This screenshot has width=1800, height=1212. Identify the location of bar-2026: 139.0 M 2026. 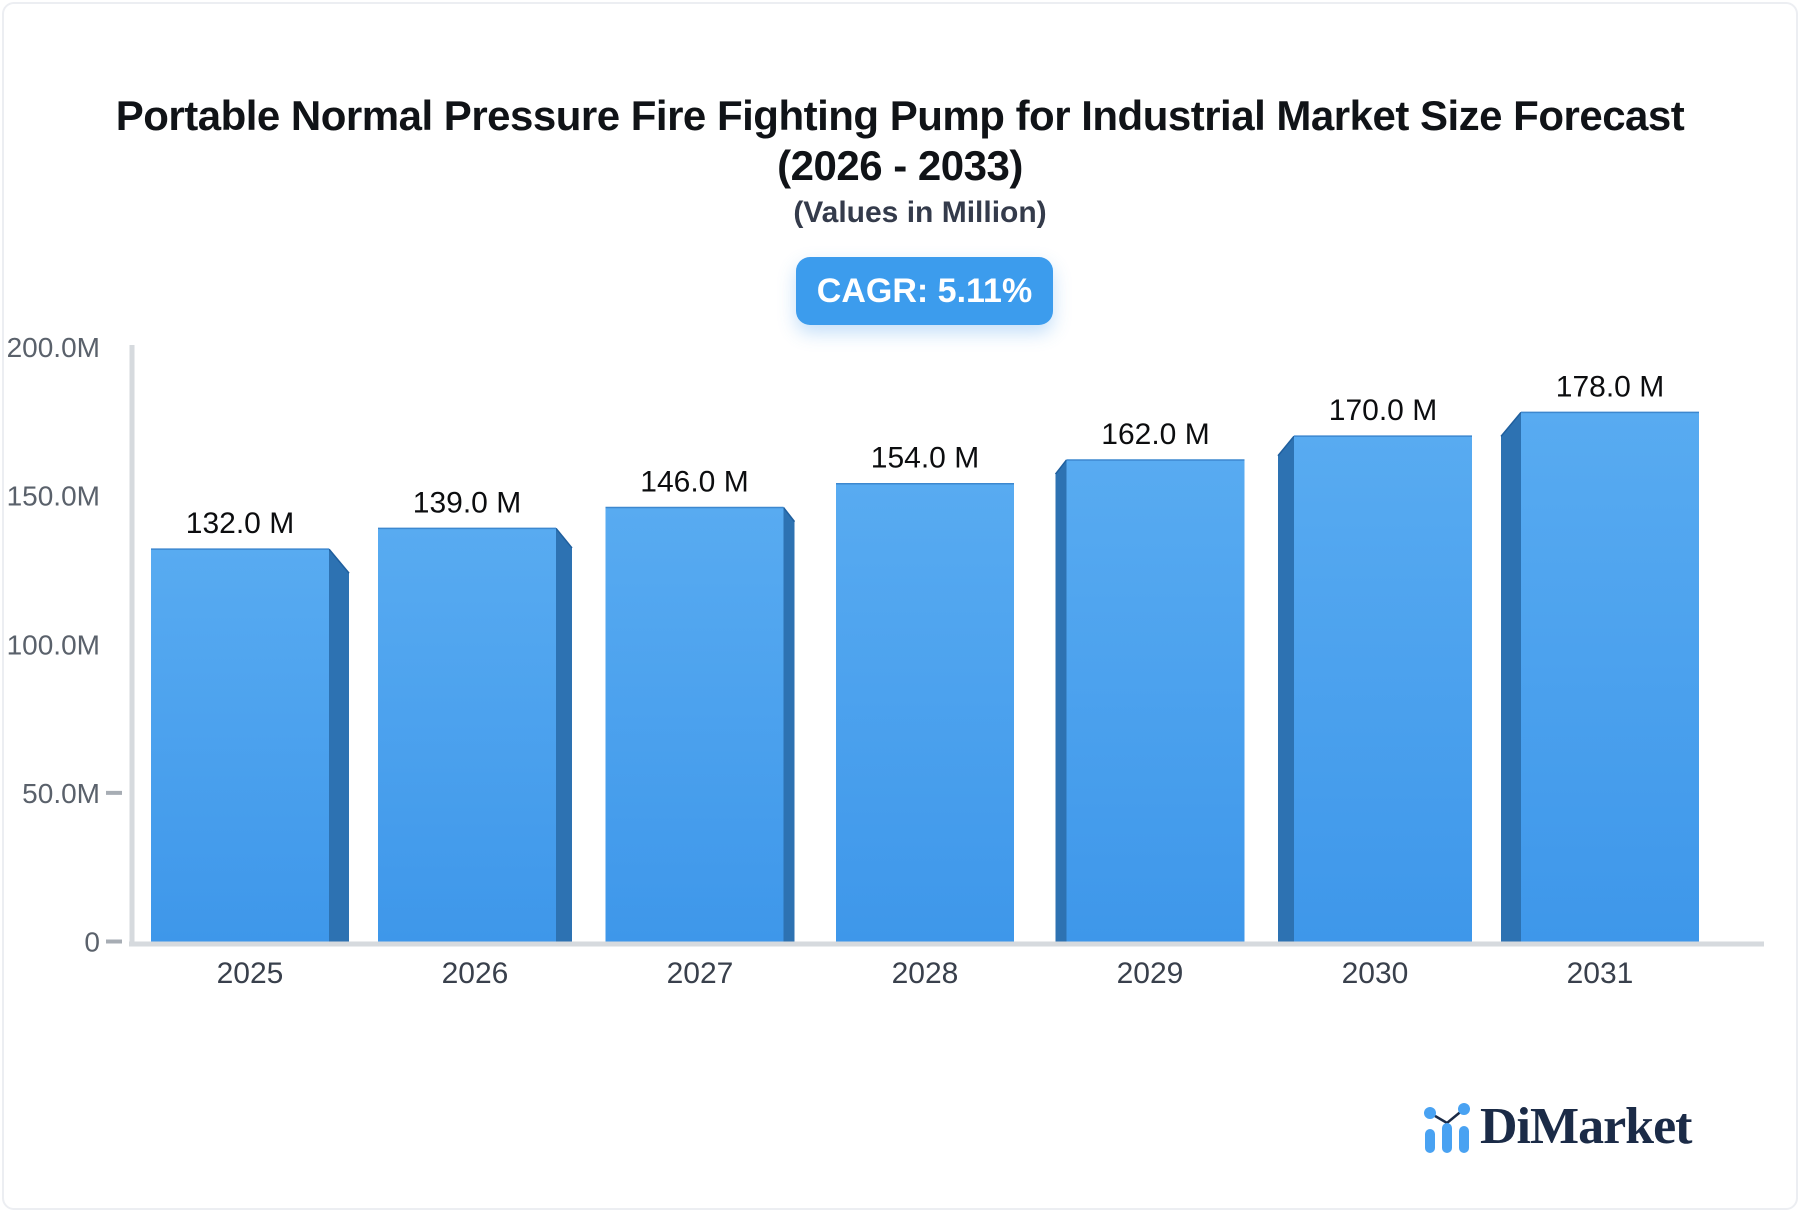
(475, 738).